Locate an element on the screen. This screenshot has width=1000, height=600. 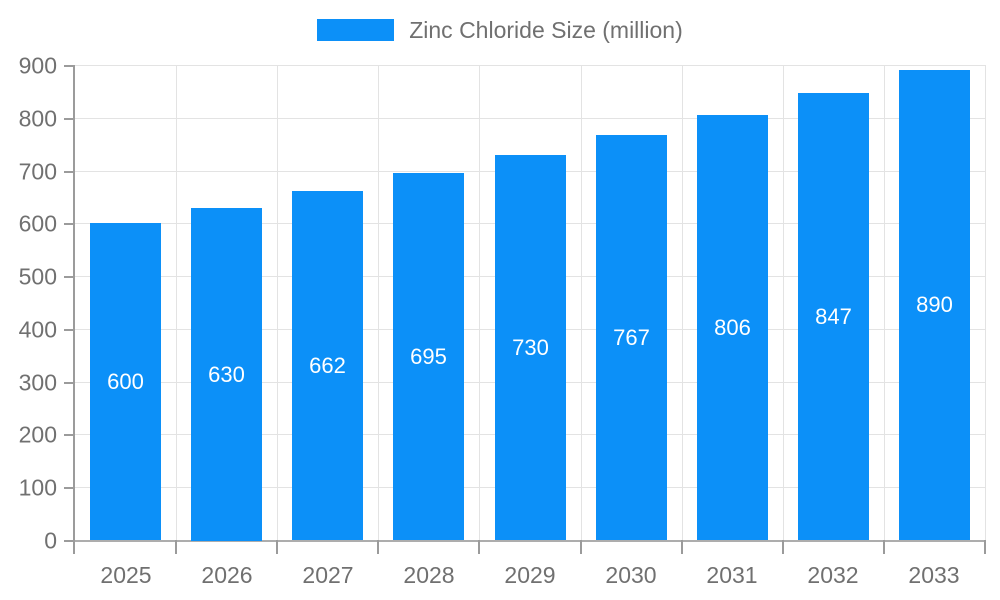
y-axis-tick-label: 800 is located at coordinates (37, 118).